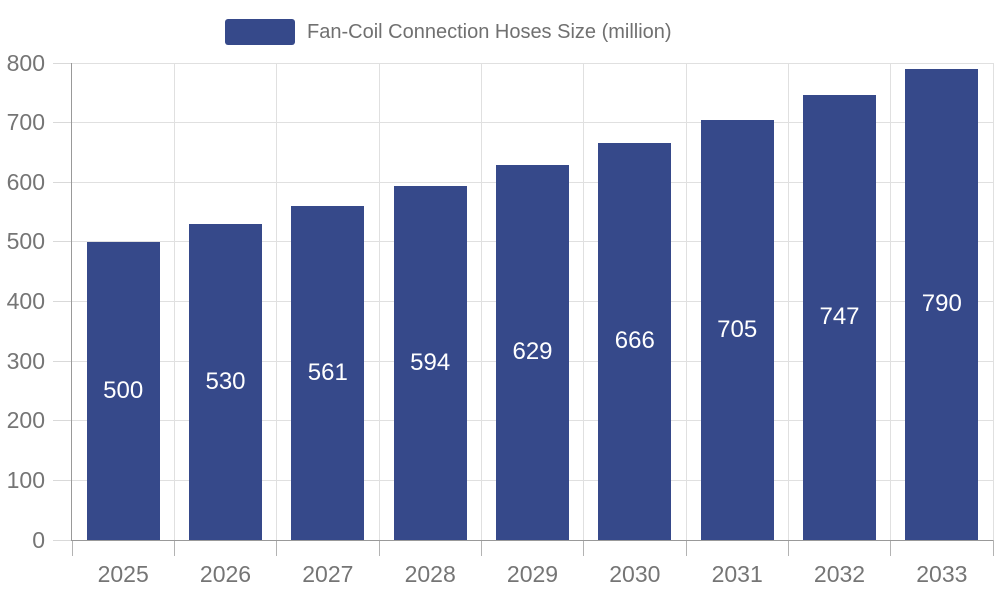  What do you see at coordinates (260, 32) in the screenshot?
I see `legend-swatch-icon` at bounding box center [260, 32].